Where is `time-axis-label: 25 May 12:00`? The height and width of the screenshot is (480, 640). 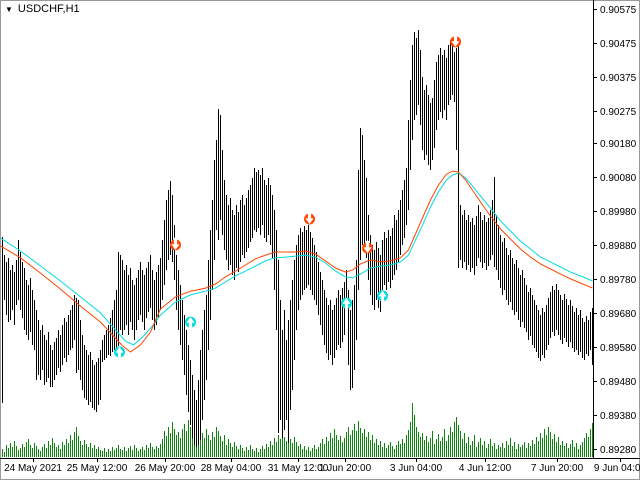
time-axis-label: 25 May 12:00 is located at coordinates (97, 468).